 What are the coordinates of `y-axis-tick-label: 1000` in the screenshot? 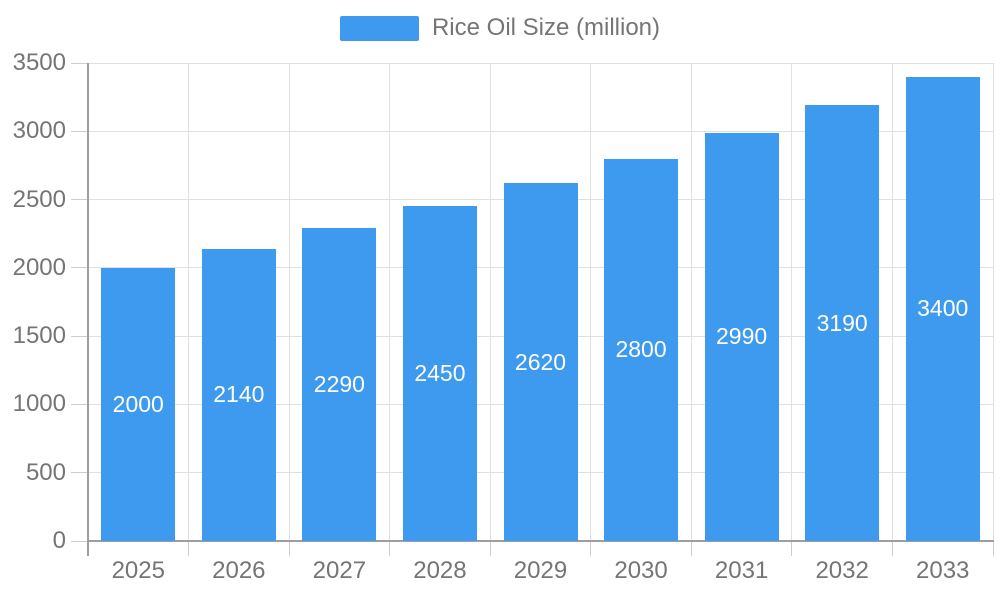 It's located at (39, 404).